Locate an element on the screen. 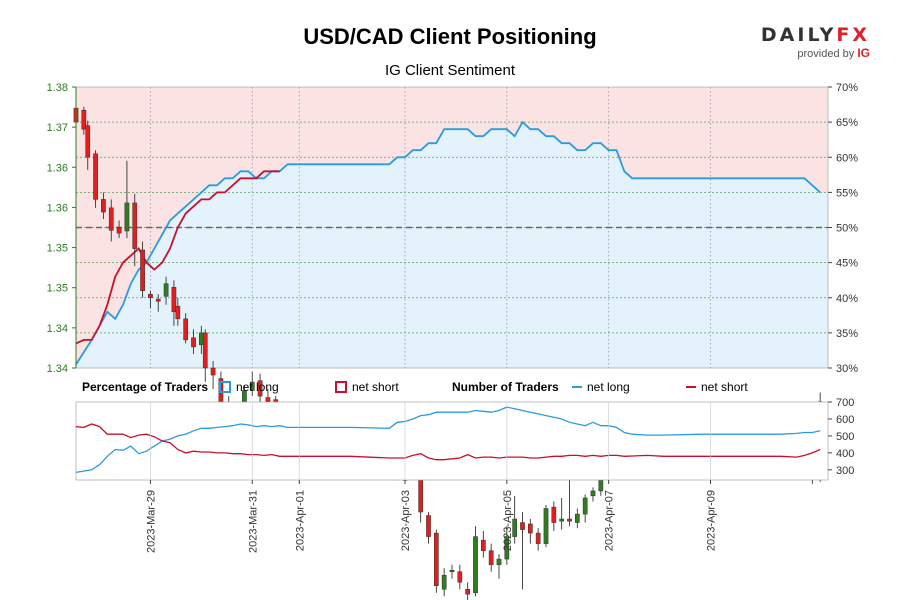 The width and height of the screenshot is (900, 600). logo-ig: IG is located at coordinates (863, 53).